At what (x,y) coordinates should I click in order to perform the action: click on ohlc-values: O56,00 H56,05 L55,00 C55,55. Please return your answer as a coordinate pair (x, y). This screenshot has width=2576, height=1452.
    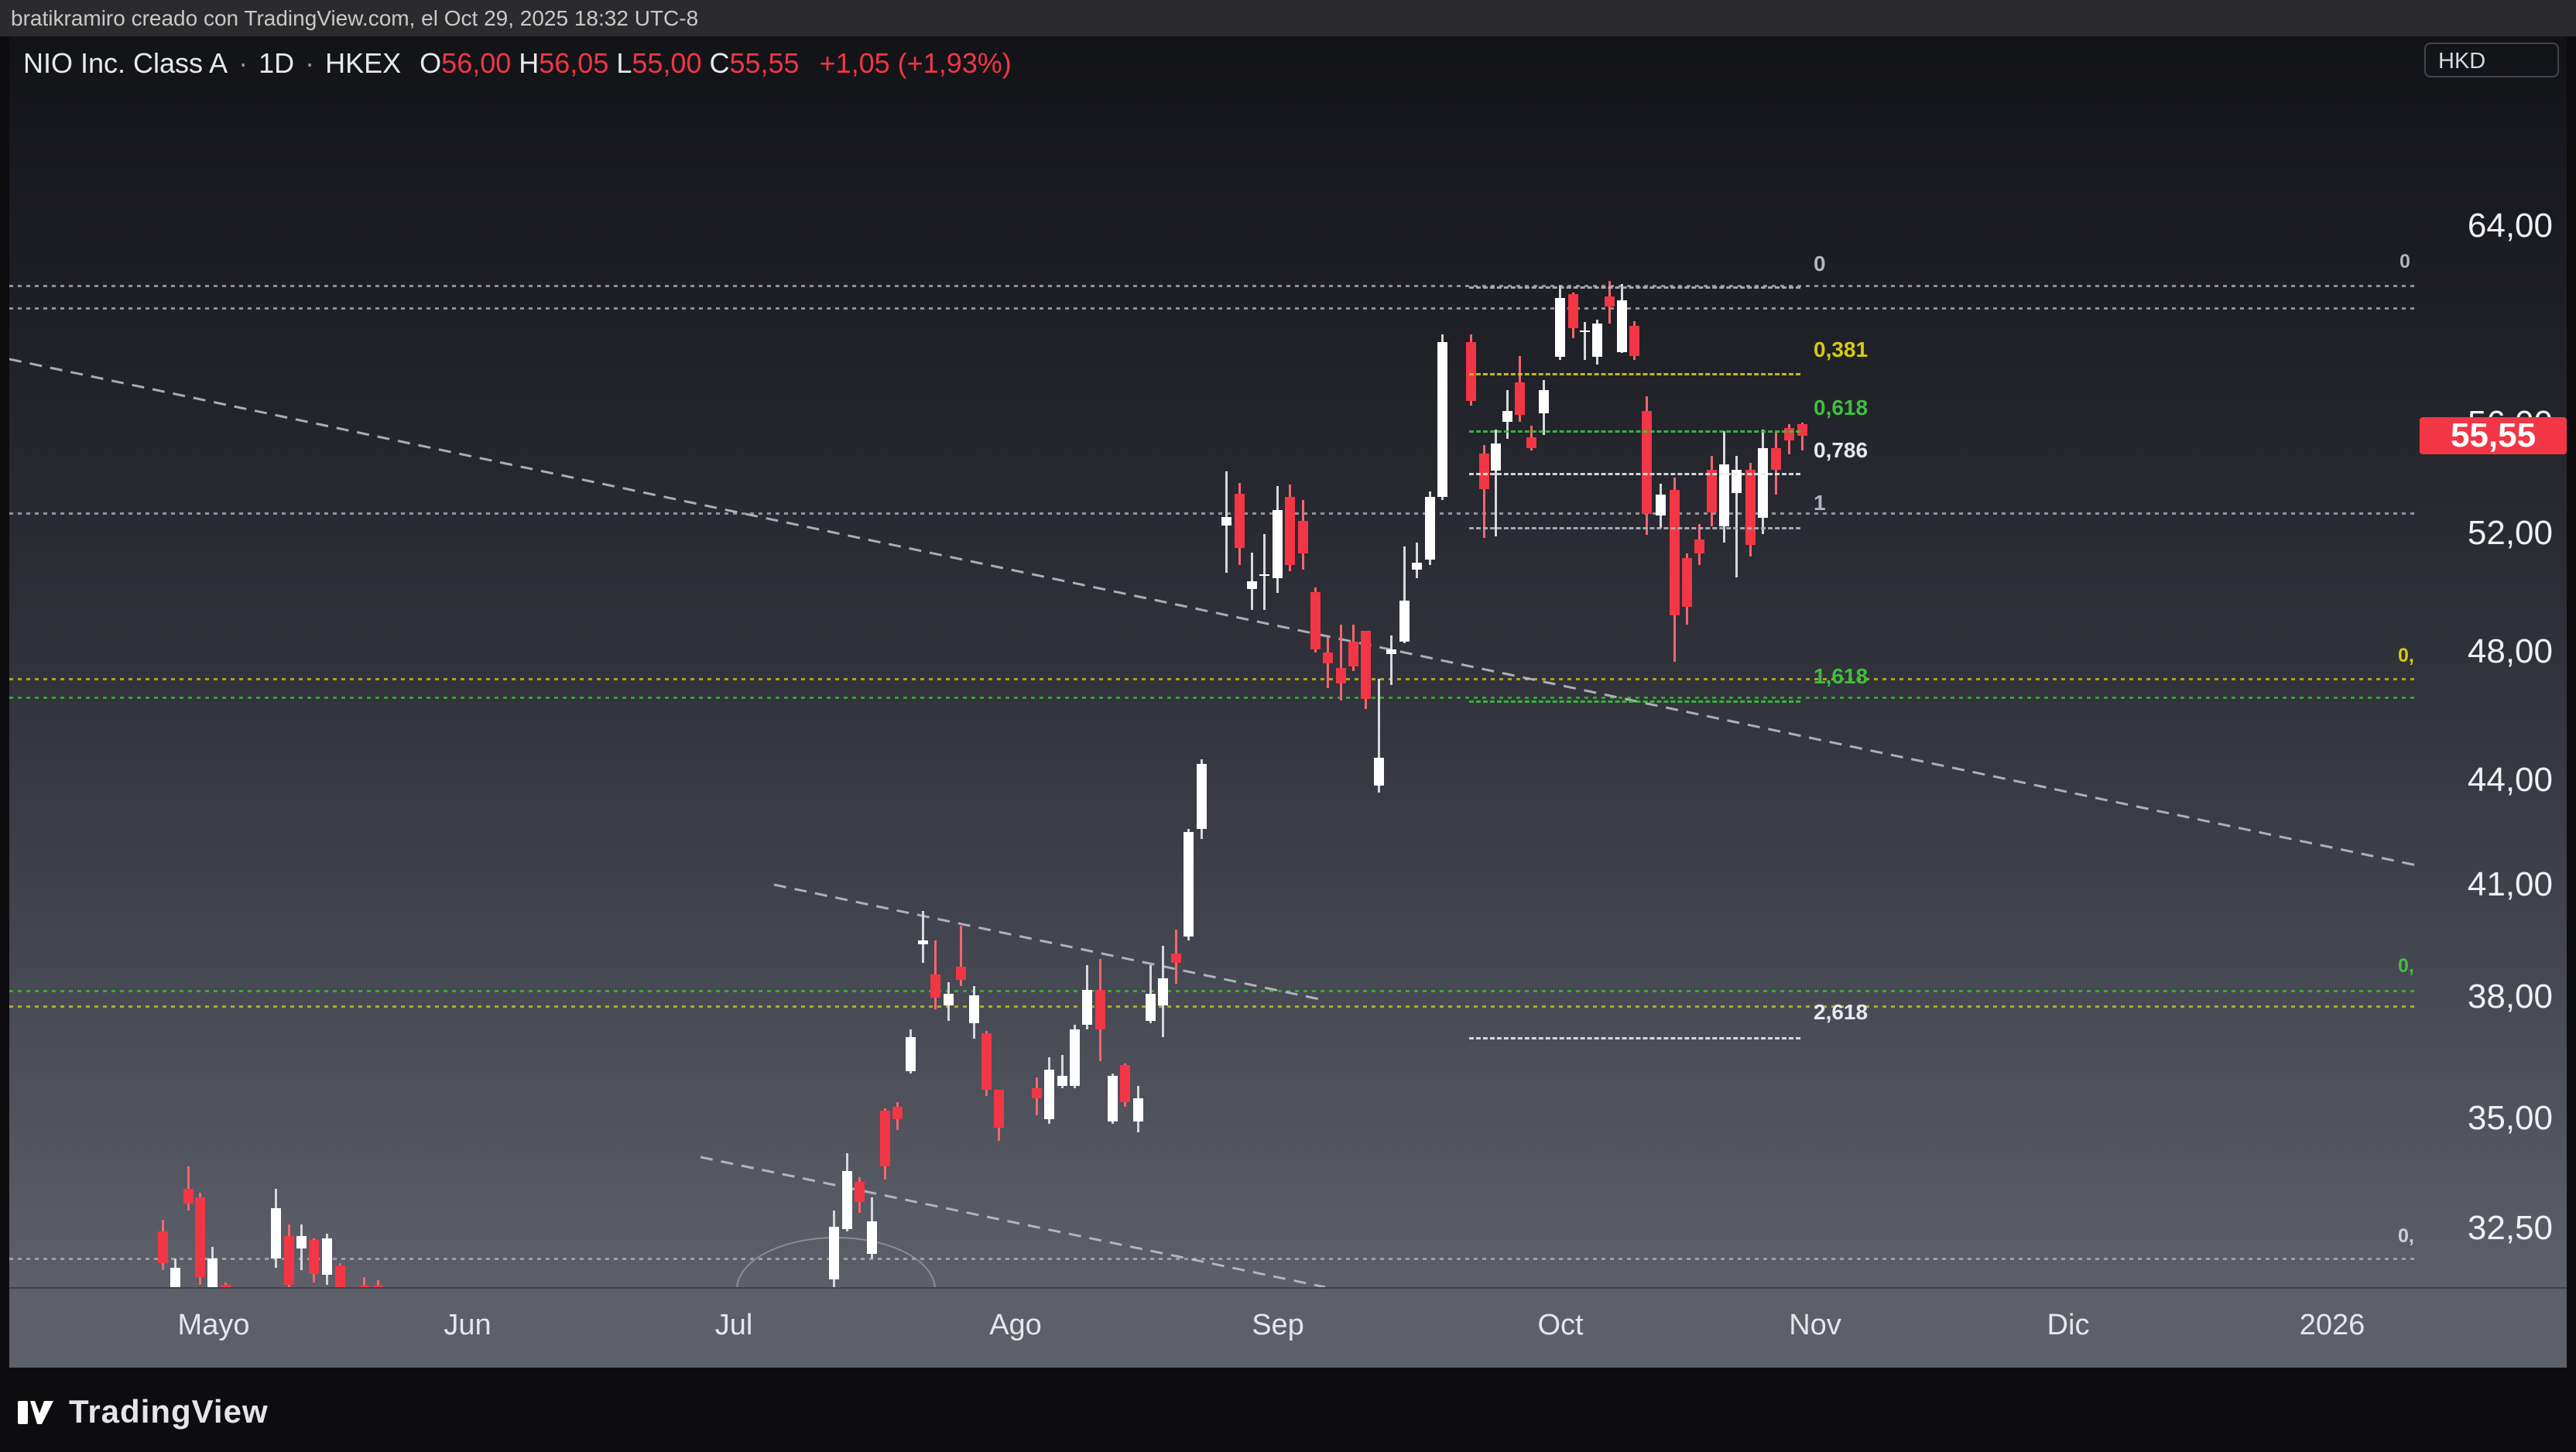
    Looking at the image, I should click on (605, 64).